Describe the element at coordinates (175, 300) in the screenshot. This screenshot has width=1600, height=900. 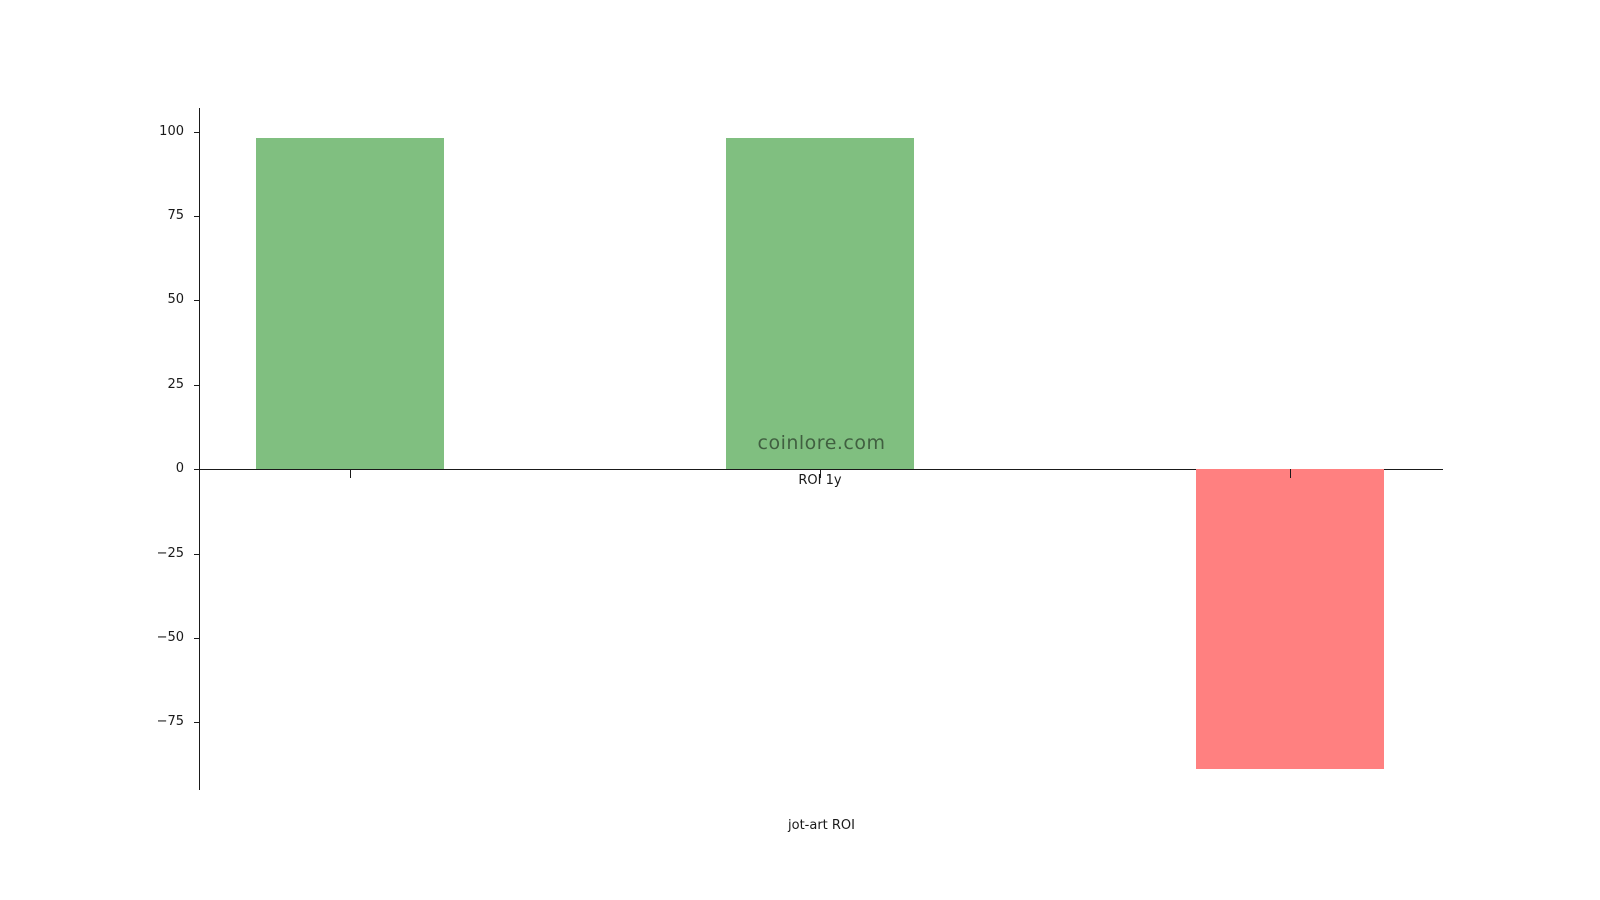
I see `y-tick-label: 50` at that location.